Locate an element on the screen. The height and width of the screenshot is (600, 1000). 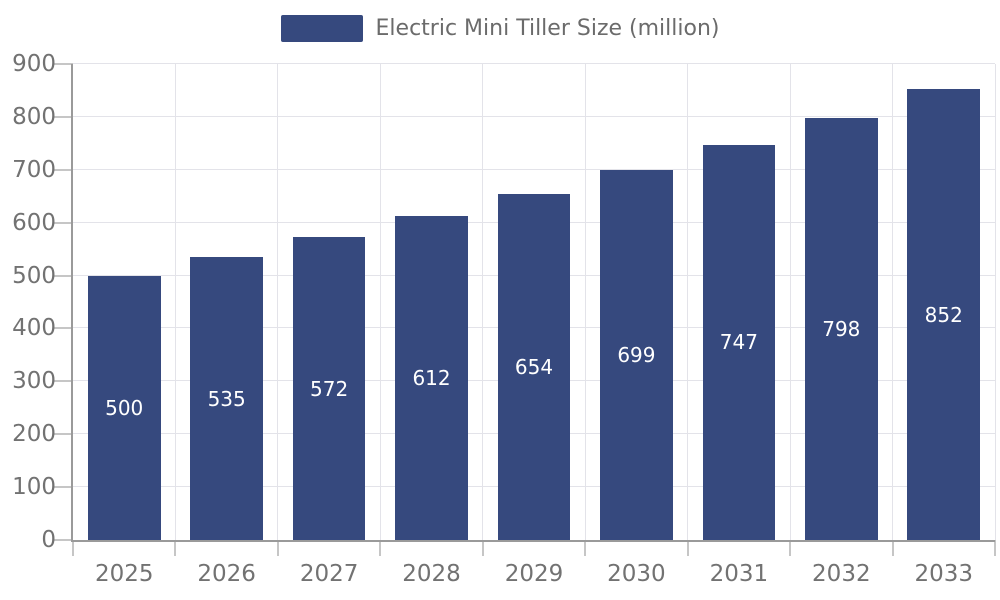
bar: 535 is located at coordinates (227, 398).